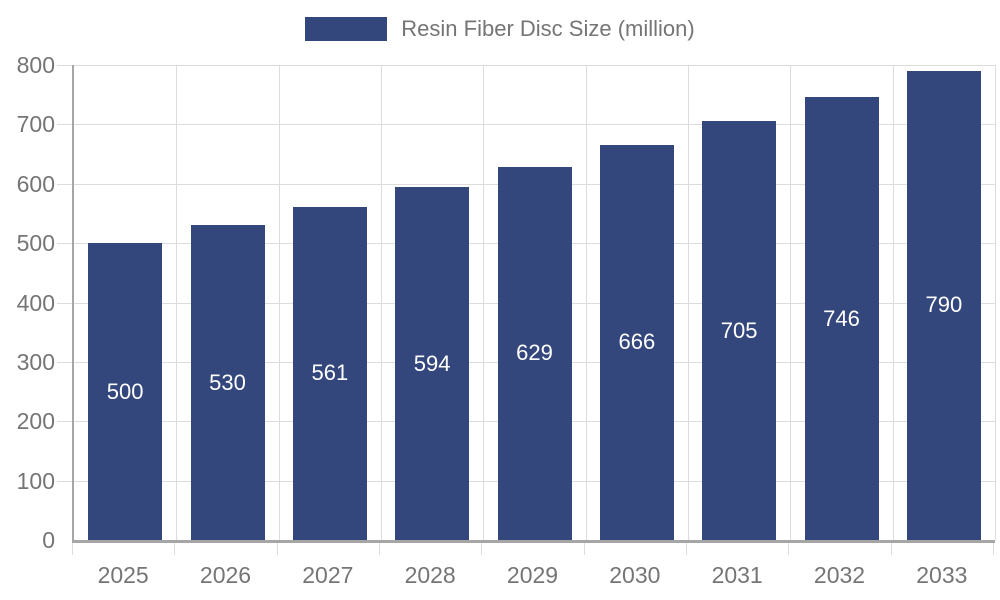  I want to click on y-axis-label: 600, so click(35, 183).